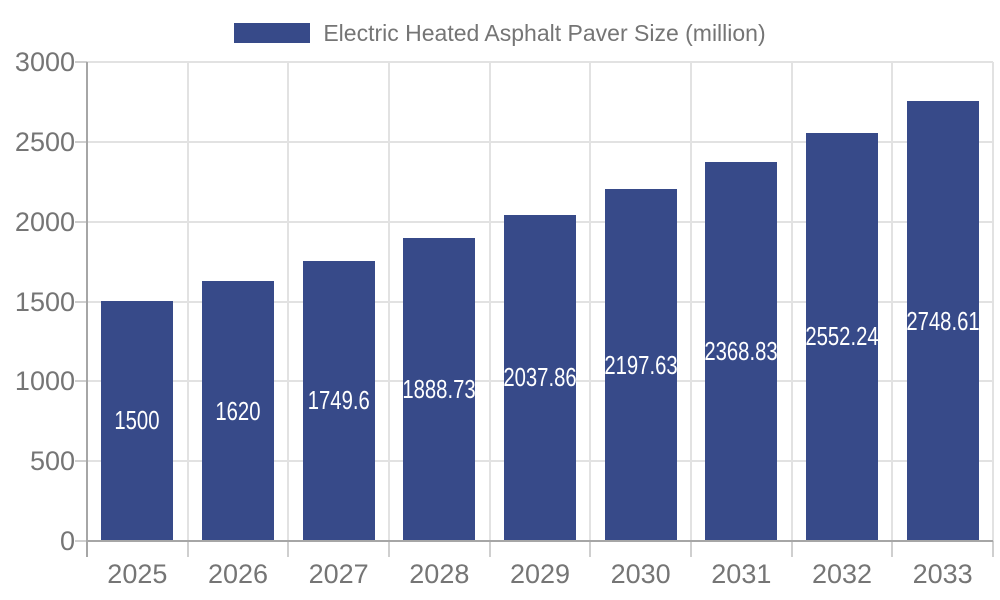 The image size is (1000, 600). What do you see at coordinates (272, 33) in the screenshot?
I see `legend-swatch-icon` at bounding box center [272, 33].